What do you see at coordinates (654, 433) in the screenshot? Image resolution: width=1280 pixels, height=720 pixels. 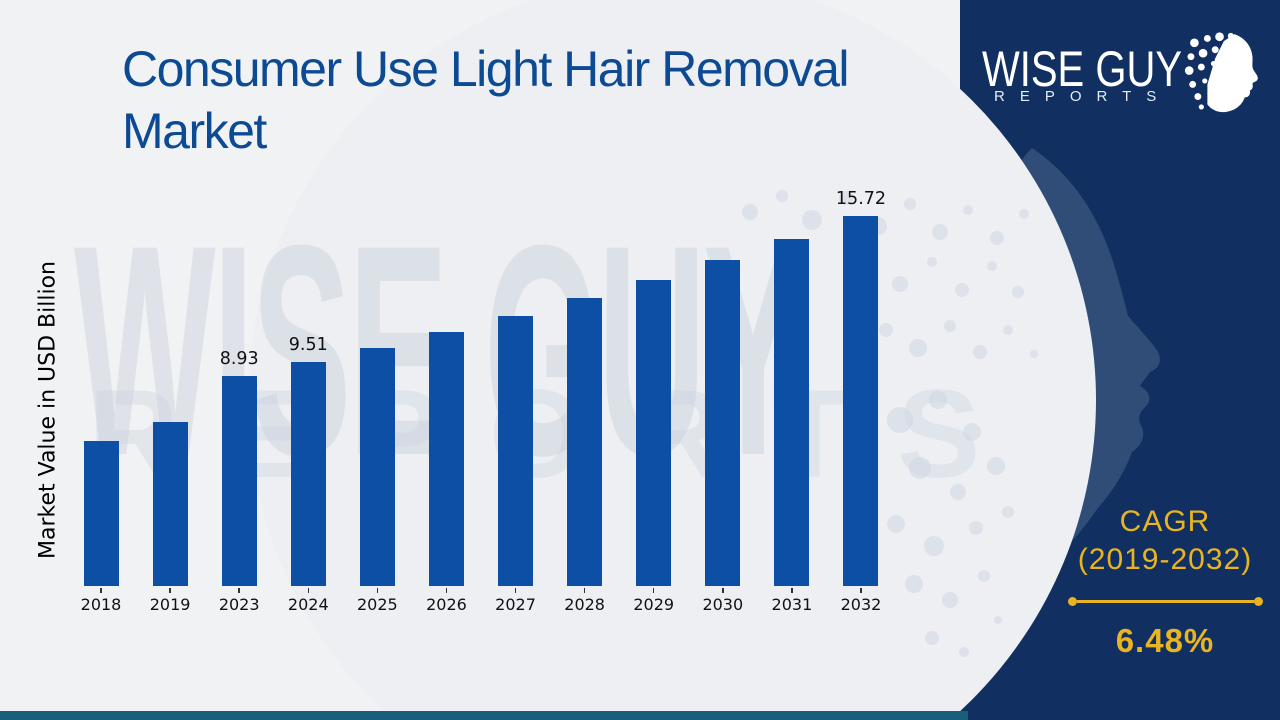 I see `bar-2029` at bounding box center [654, 433].